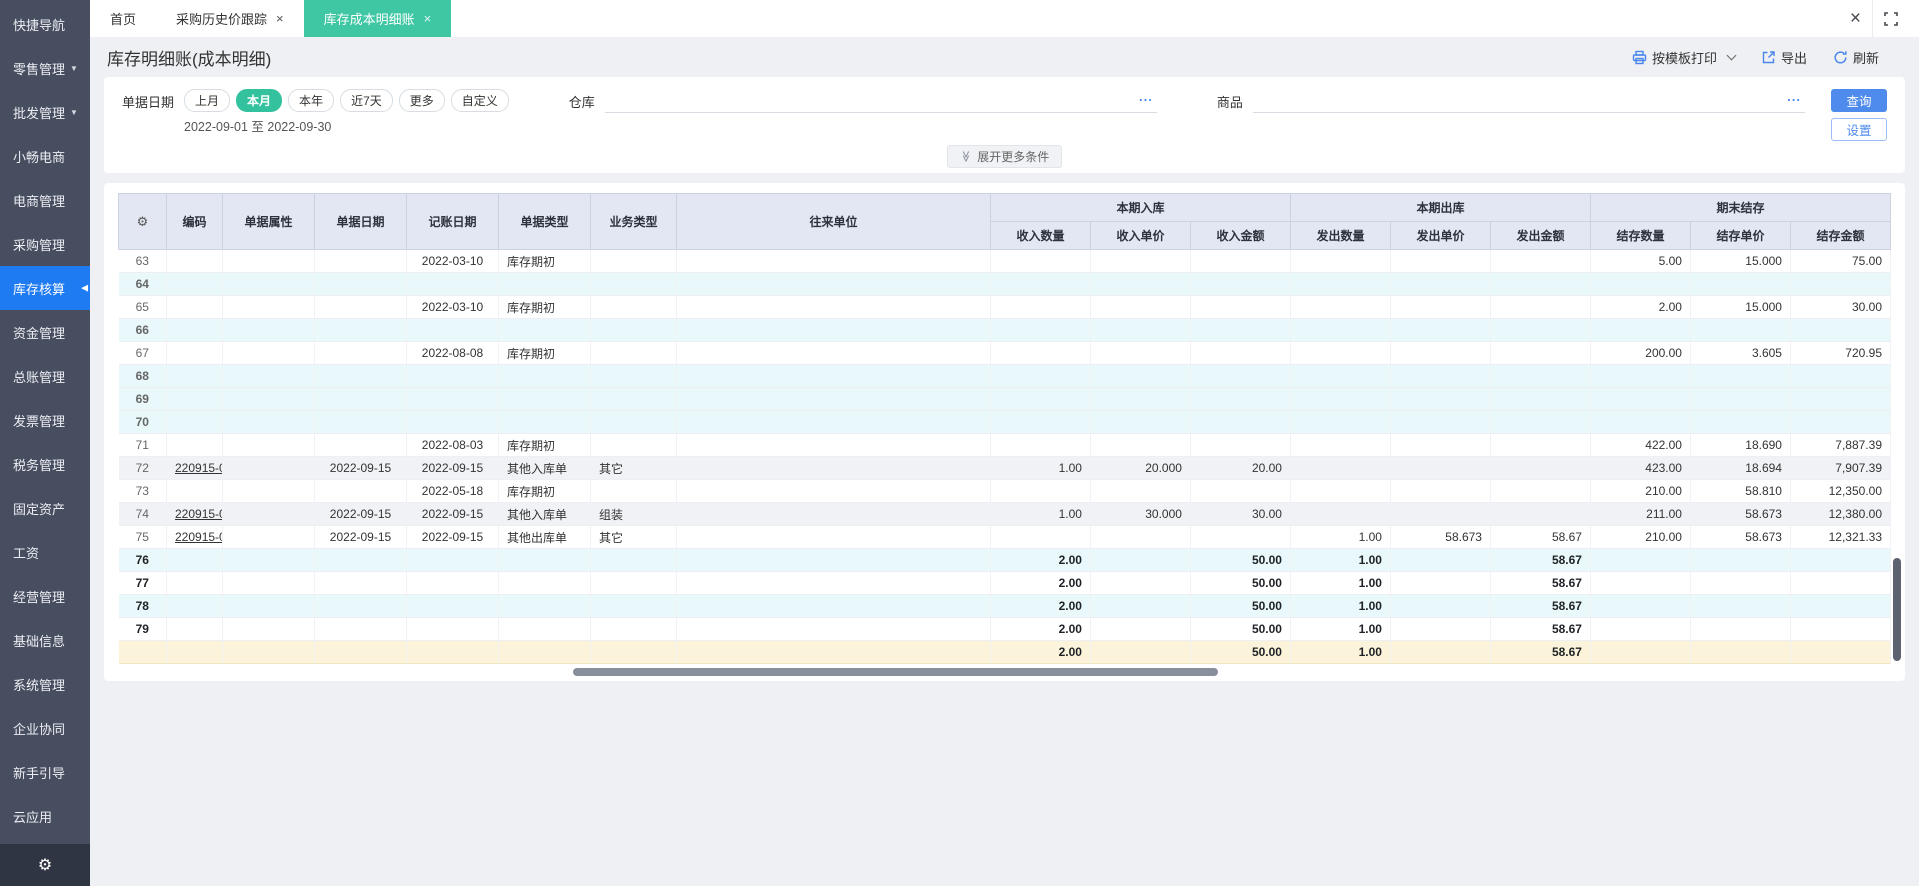 Image resolution: width=1919 pixels, height=886 pixels. Describe the element at coordinates (1229, 102) in the screenshot. I see `product-label: 商品` at that location.